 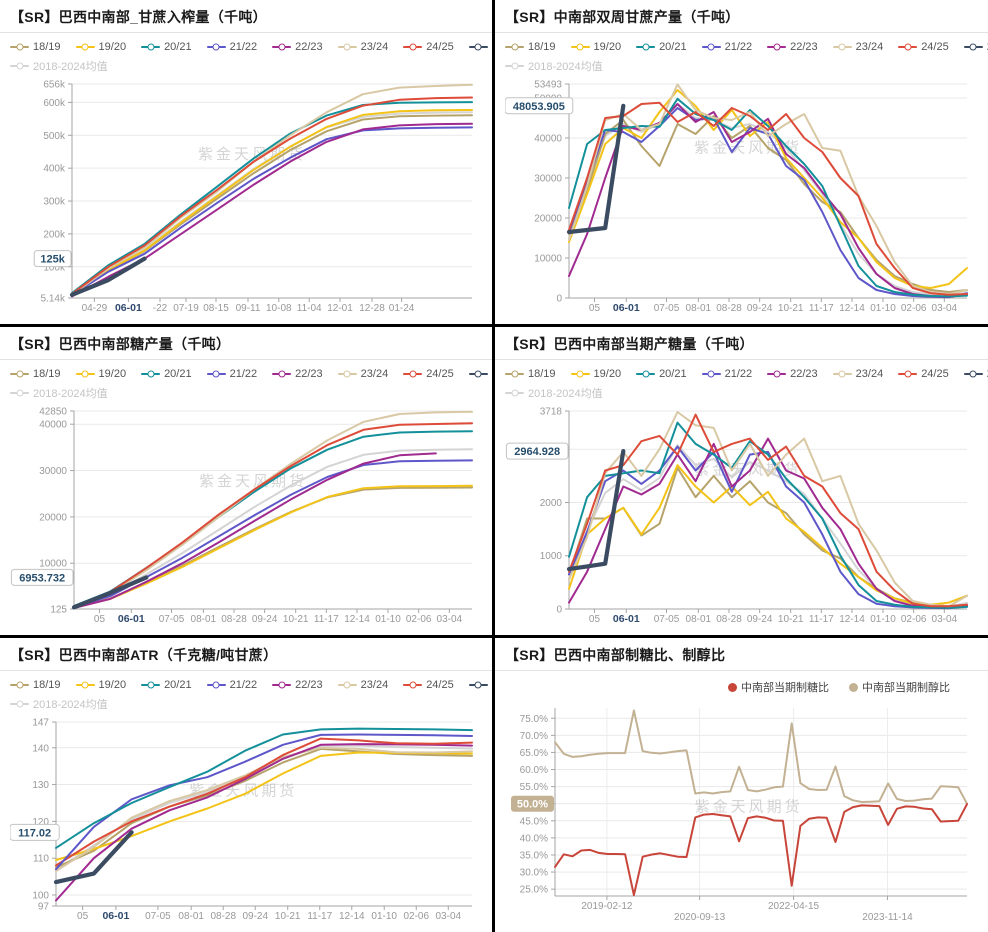 I want to click on panel-title: 【SR】中南部双周甘蔗产量（千吨）, so click(x=622, y=17).